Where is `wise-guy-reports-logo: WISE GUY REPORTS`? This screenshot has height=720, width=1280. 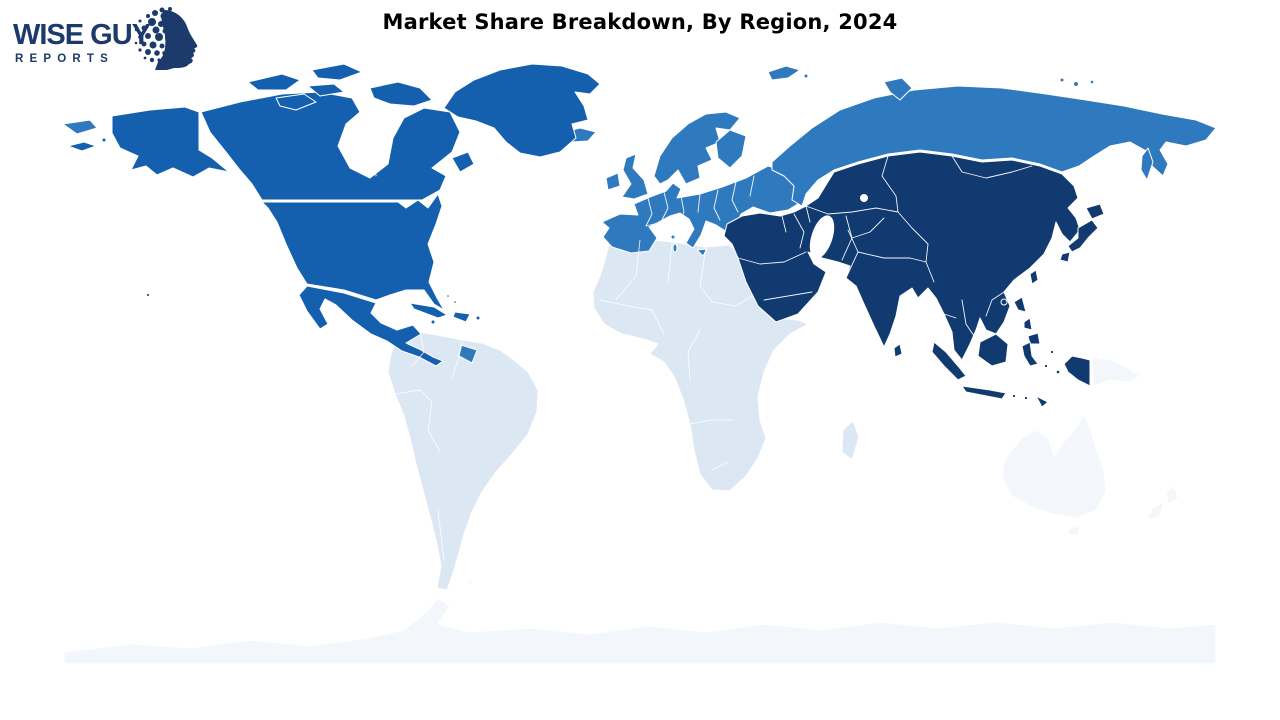 wise-guy-reports-logo: WISE GUY REPORTS is located at coordinates (105, 38).